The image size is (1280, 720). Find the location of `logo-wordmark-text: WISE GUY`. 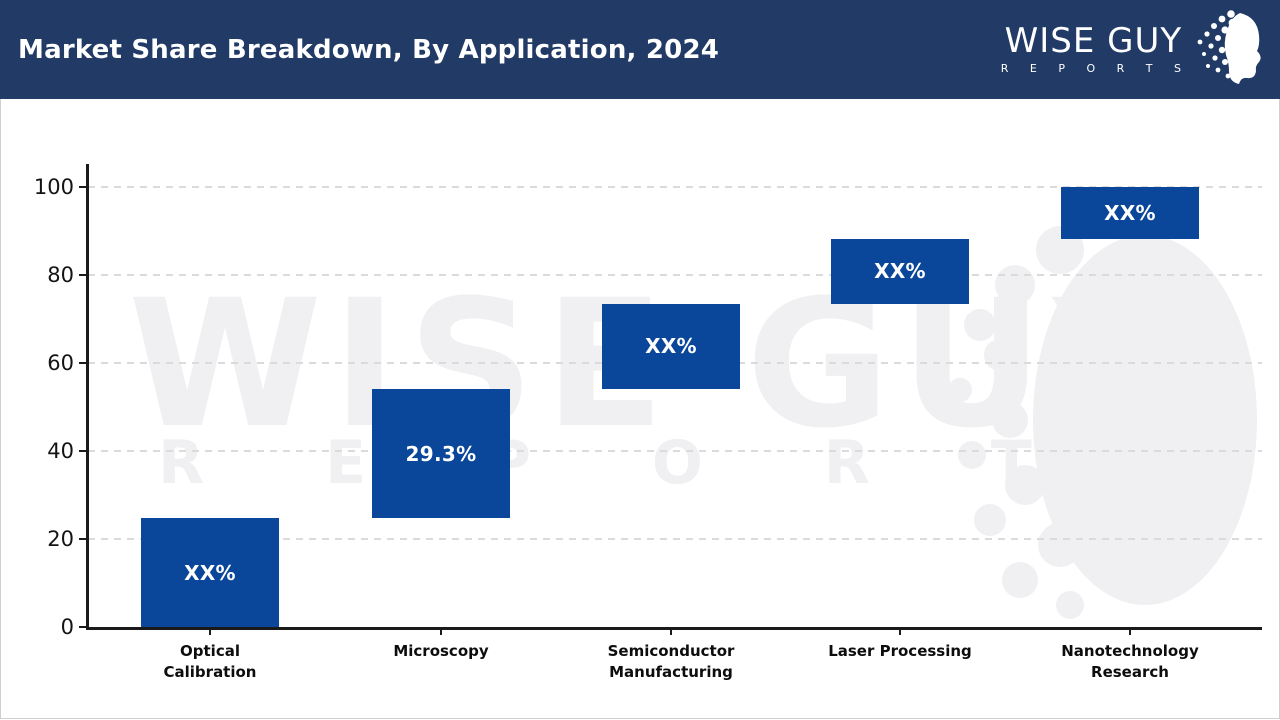

logo-wordmark-text: WISE GUY is located at coordinates (1093, 41).